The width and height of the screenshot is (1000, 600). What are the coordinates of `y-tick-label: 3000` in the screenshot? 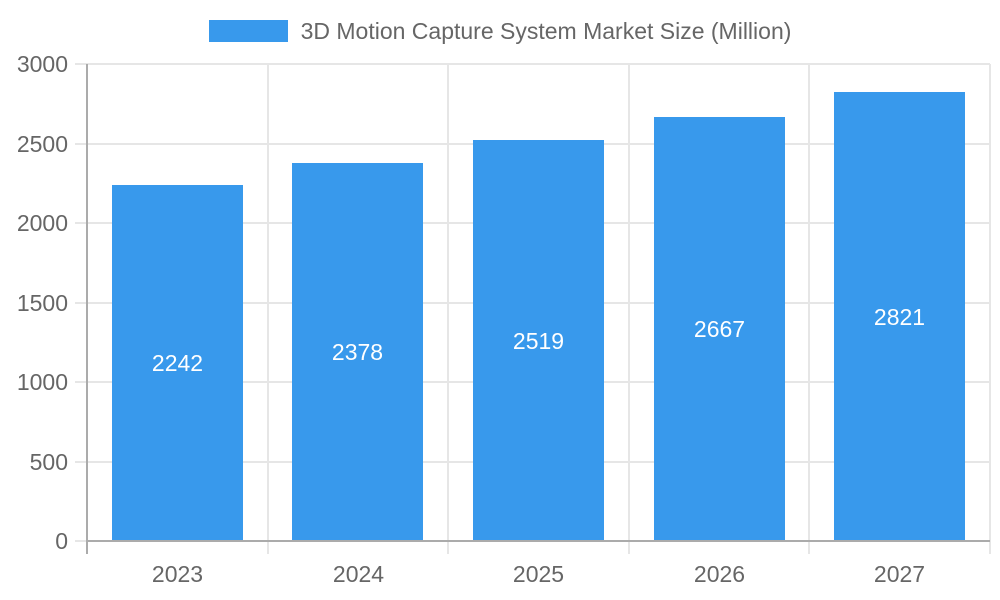 It's located at (42, 64).